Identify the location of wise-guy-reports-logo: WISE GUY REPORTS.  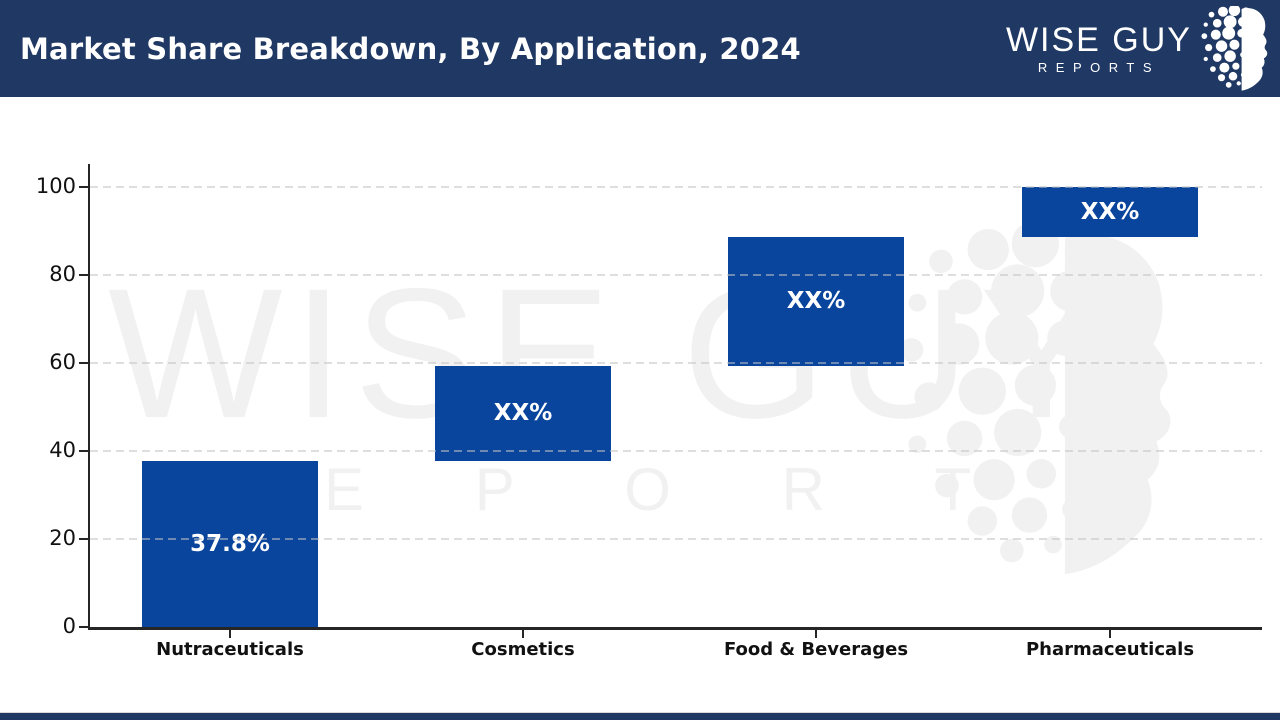
(1138, 49).